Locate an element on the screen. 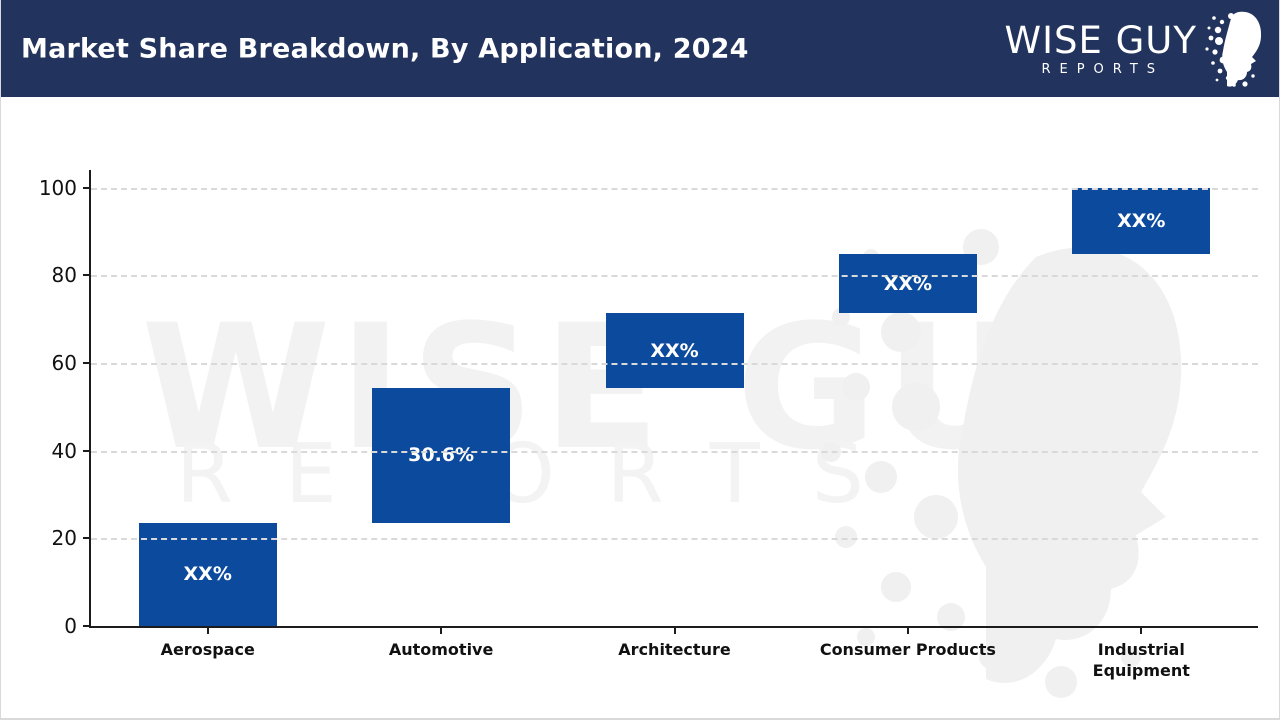 This screenshot has height=720, width=1280. bar-industrial-equipment: XX% is located at coordinates (1141, 221).